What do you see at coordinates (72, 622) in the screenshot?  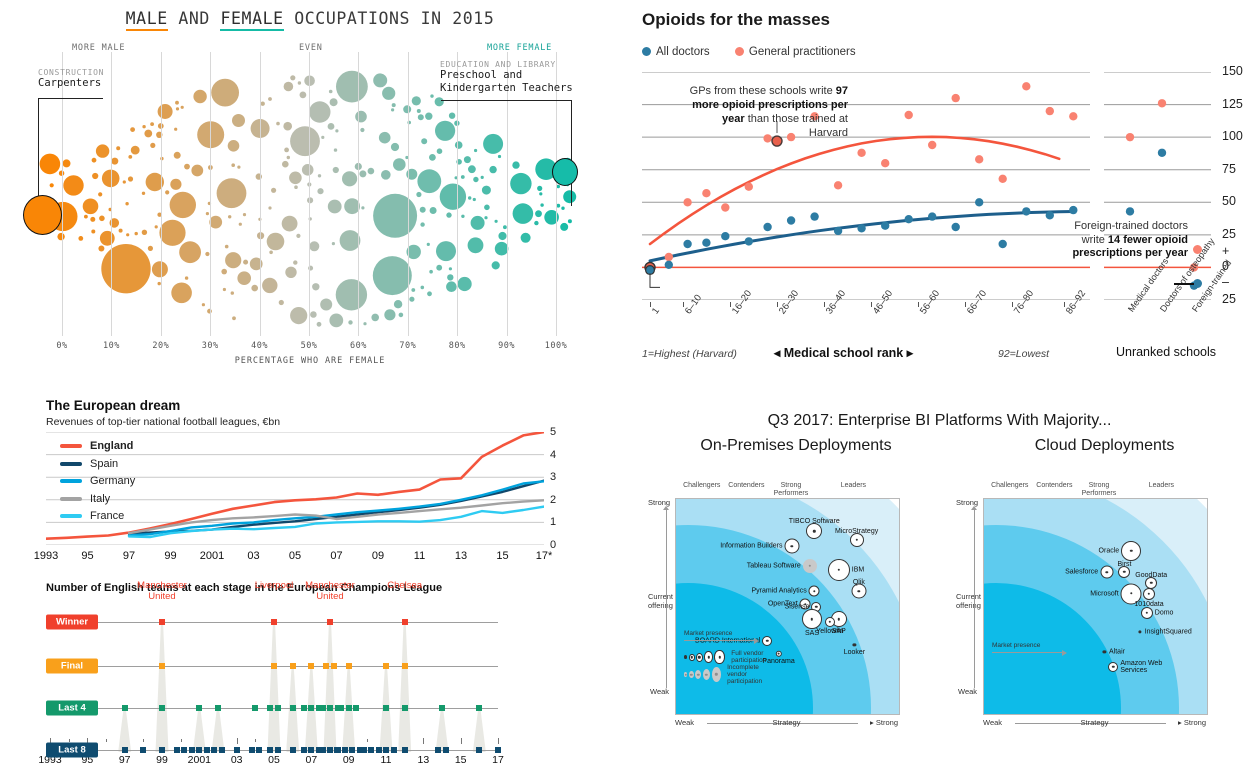 I see `stage-label-winner: Winner` at bounding box center [72, 622].